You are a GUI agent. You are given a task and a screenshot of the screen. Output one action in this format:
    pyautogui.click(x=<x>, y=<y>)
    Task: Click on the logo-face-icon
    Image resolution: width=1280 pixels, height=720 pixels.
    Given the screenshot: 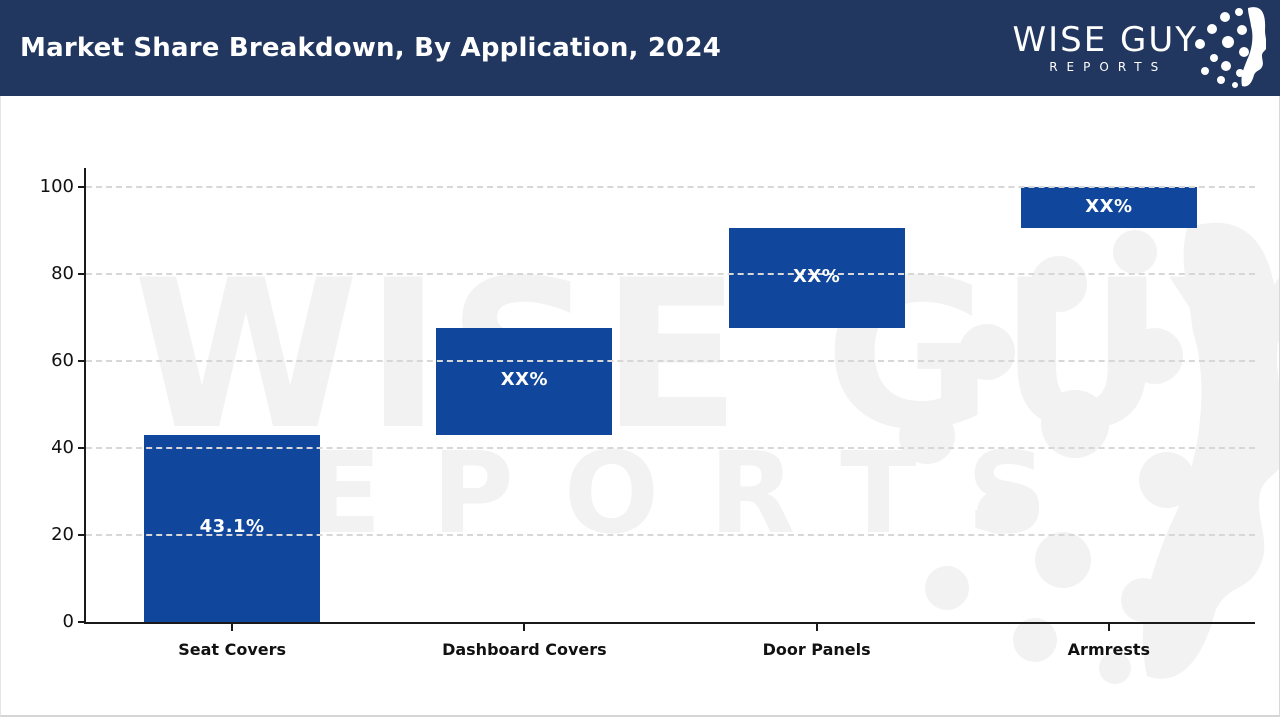 What is the action you would take?
    pyautogui.click(x=1230, y=47)
    